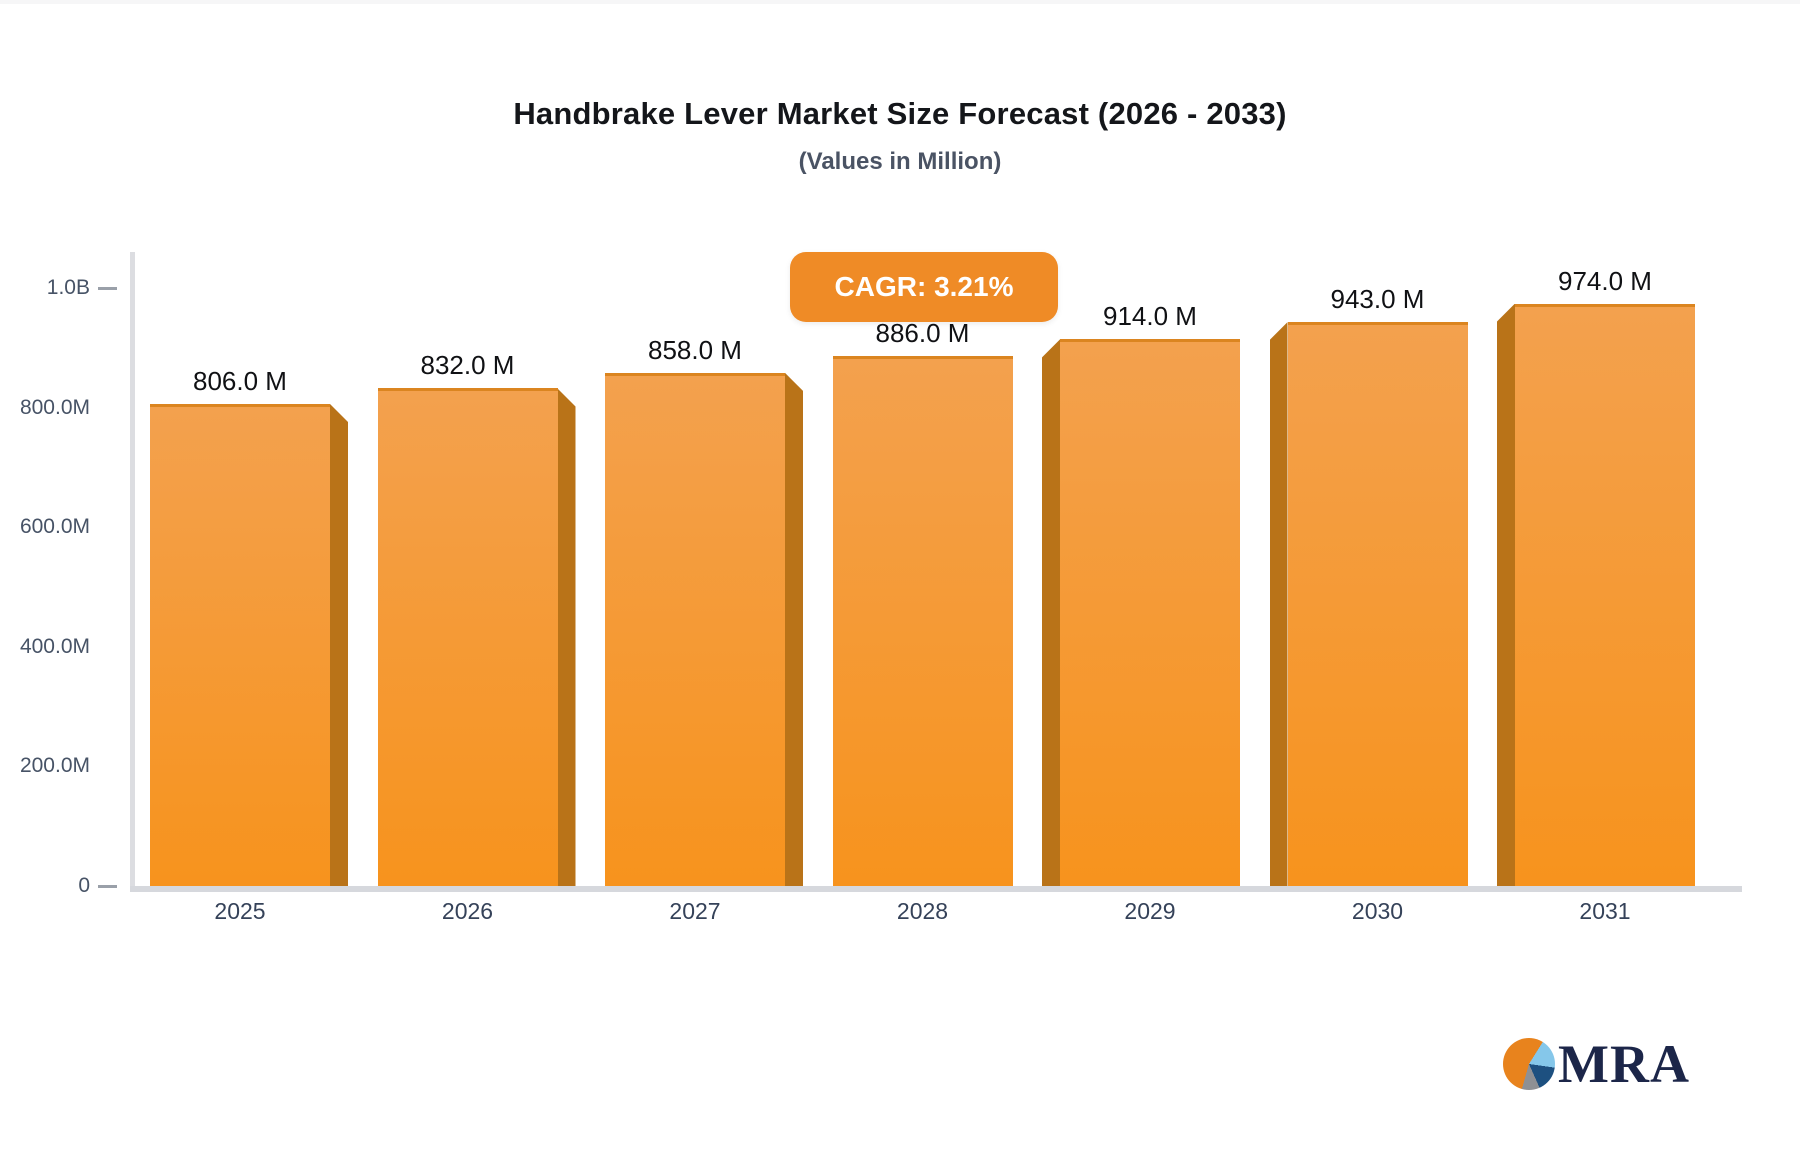 The width and height of the screenshot is (1800, 1156). I want to click on y-axis-tick-label: 400.0M, so click(54, 646).